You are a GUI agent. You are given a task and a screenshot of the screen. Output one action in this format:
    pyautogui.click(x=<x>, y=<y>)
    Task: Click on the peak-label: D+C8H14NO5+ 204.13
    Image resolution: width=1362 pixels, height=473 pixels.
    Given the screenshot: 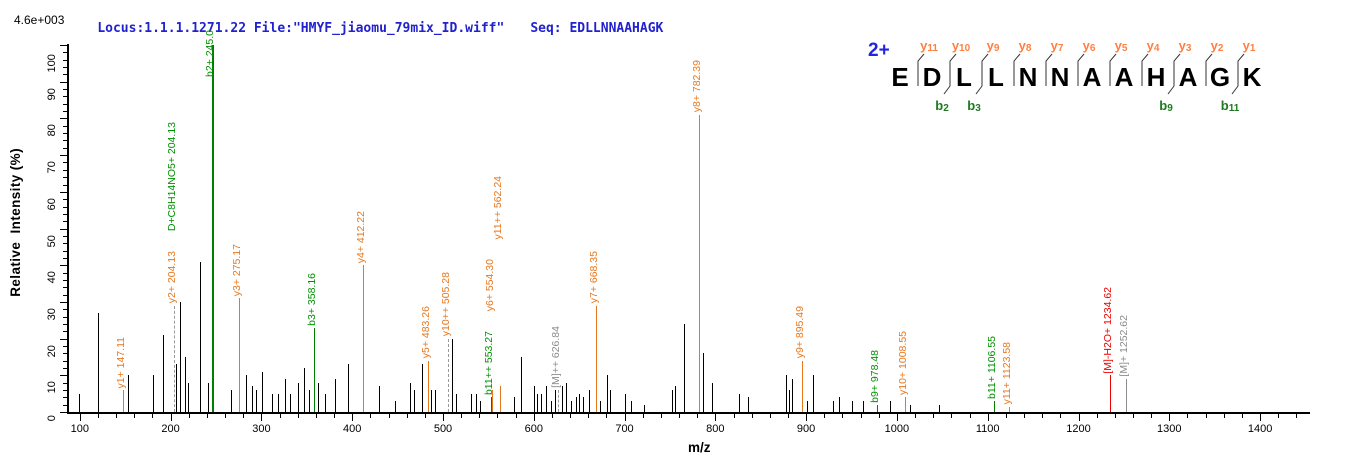 What is the action you would take?
    pyautogui.click(x=172, y=177)
    